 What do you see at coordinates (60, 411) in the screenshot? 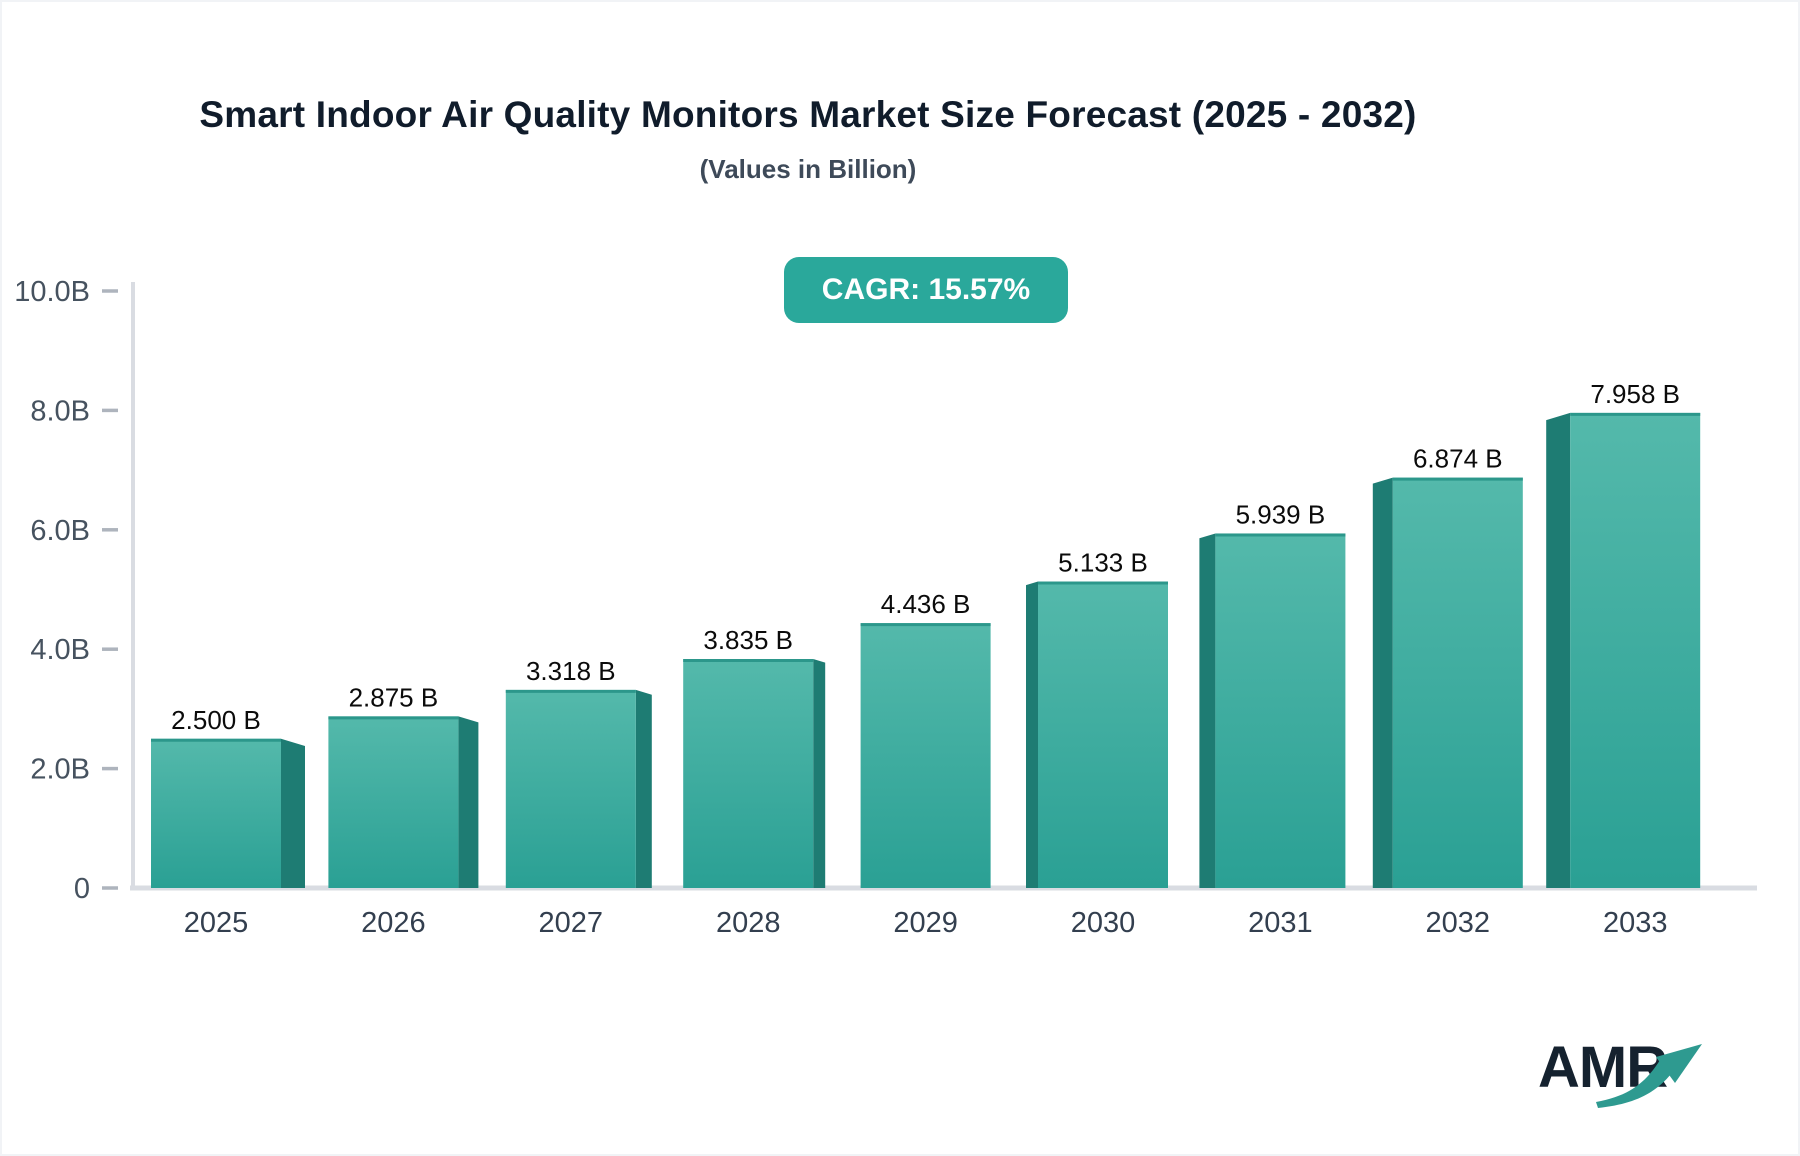
I see `y-tick-label: 8.0B` at bounding box center [60, 411].